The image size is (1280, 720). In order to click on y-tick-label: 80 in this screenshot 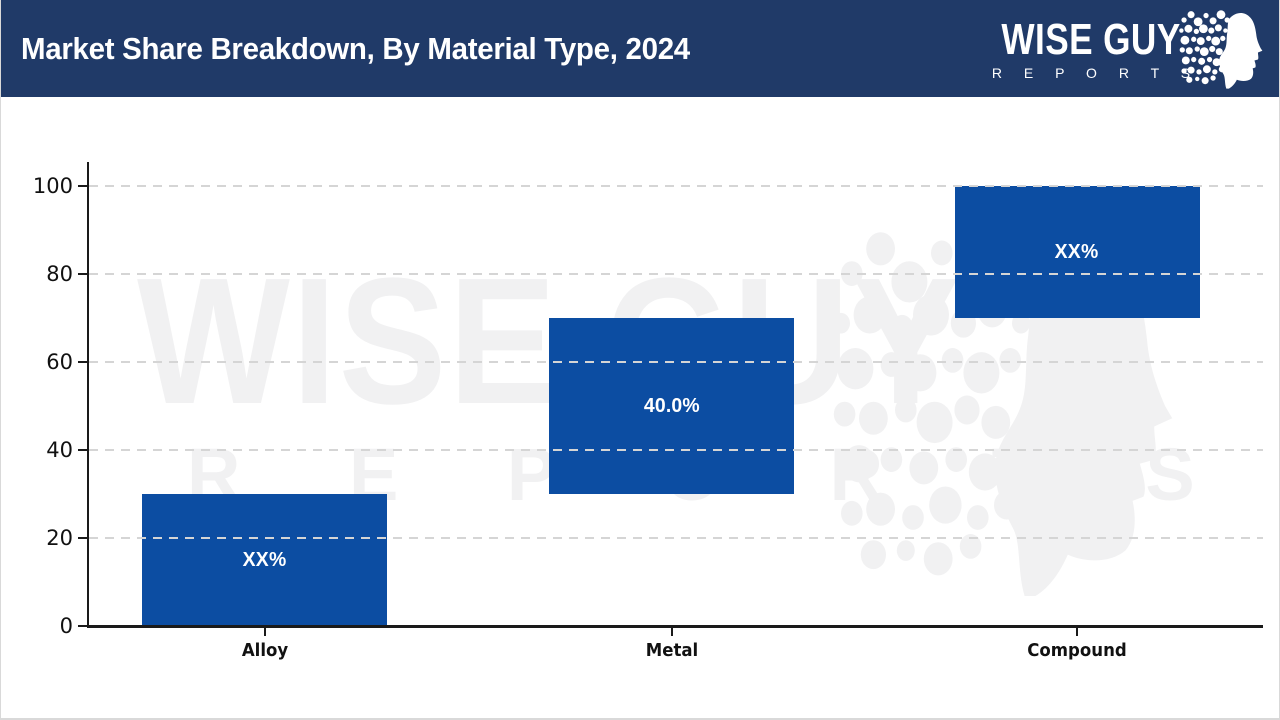, I will do `click(59, 274)`.